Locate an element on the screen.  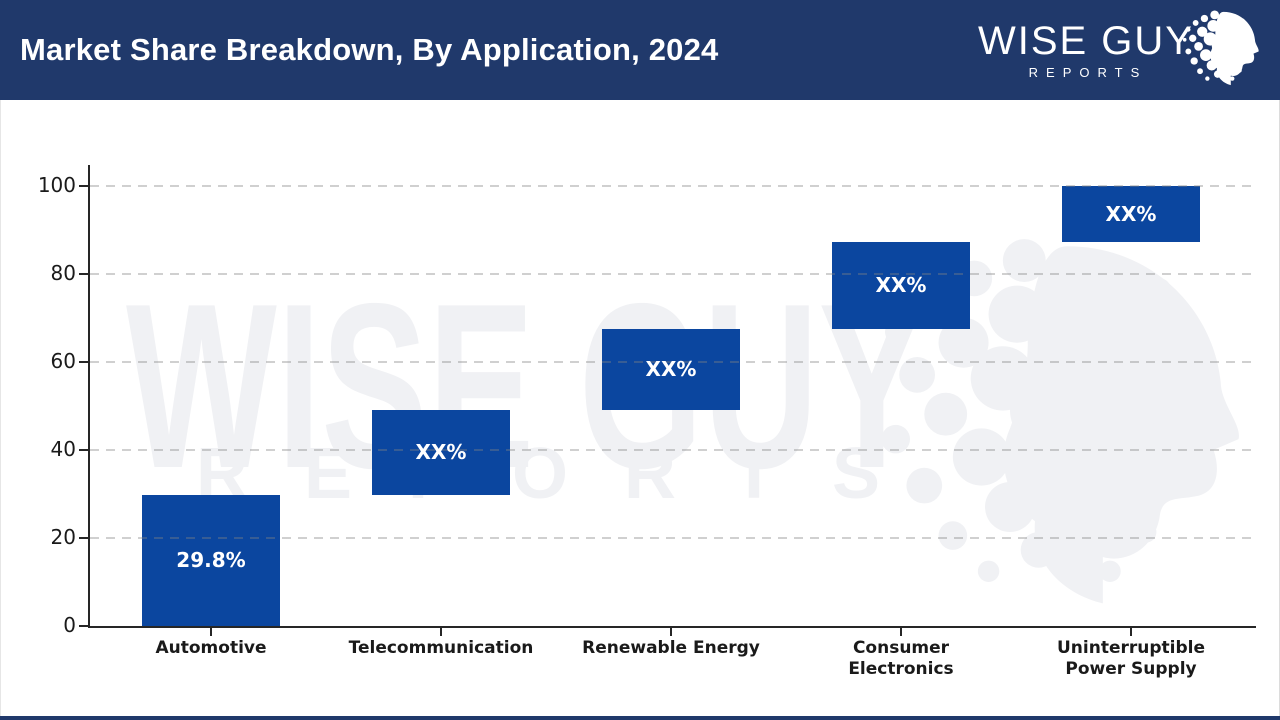
bar-renewable-energy is located at coordinates (671, 369).